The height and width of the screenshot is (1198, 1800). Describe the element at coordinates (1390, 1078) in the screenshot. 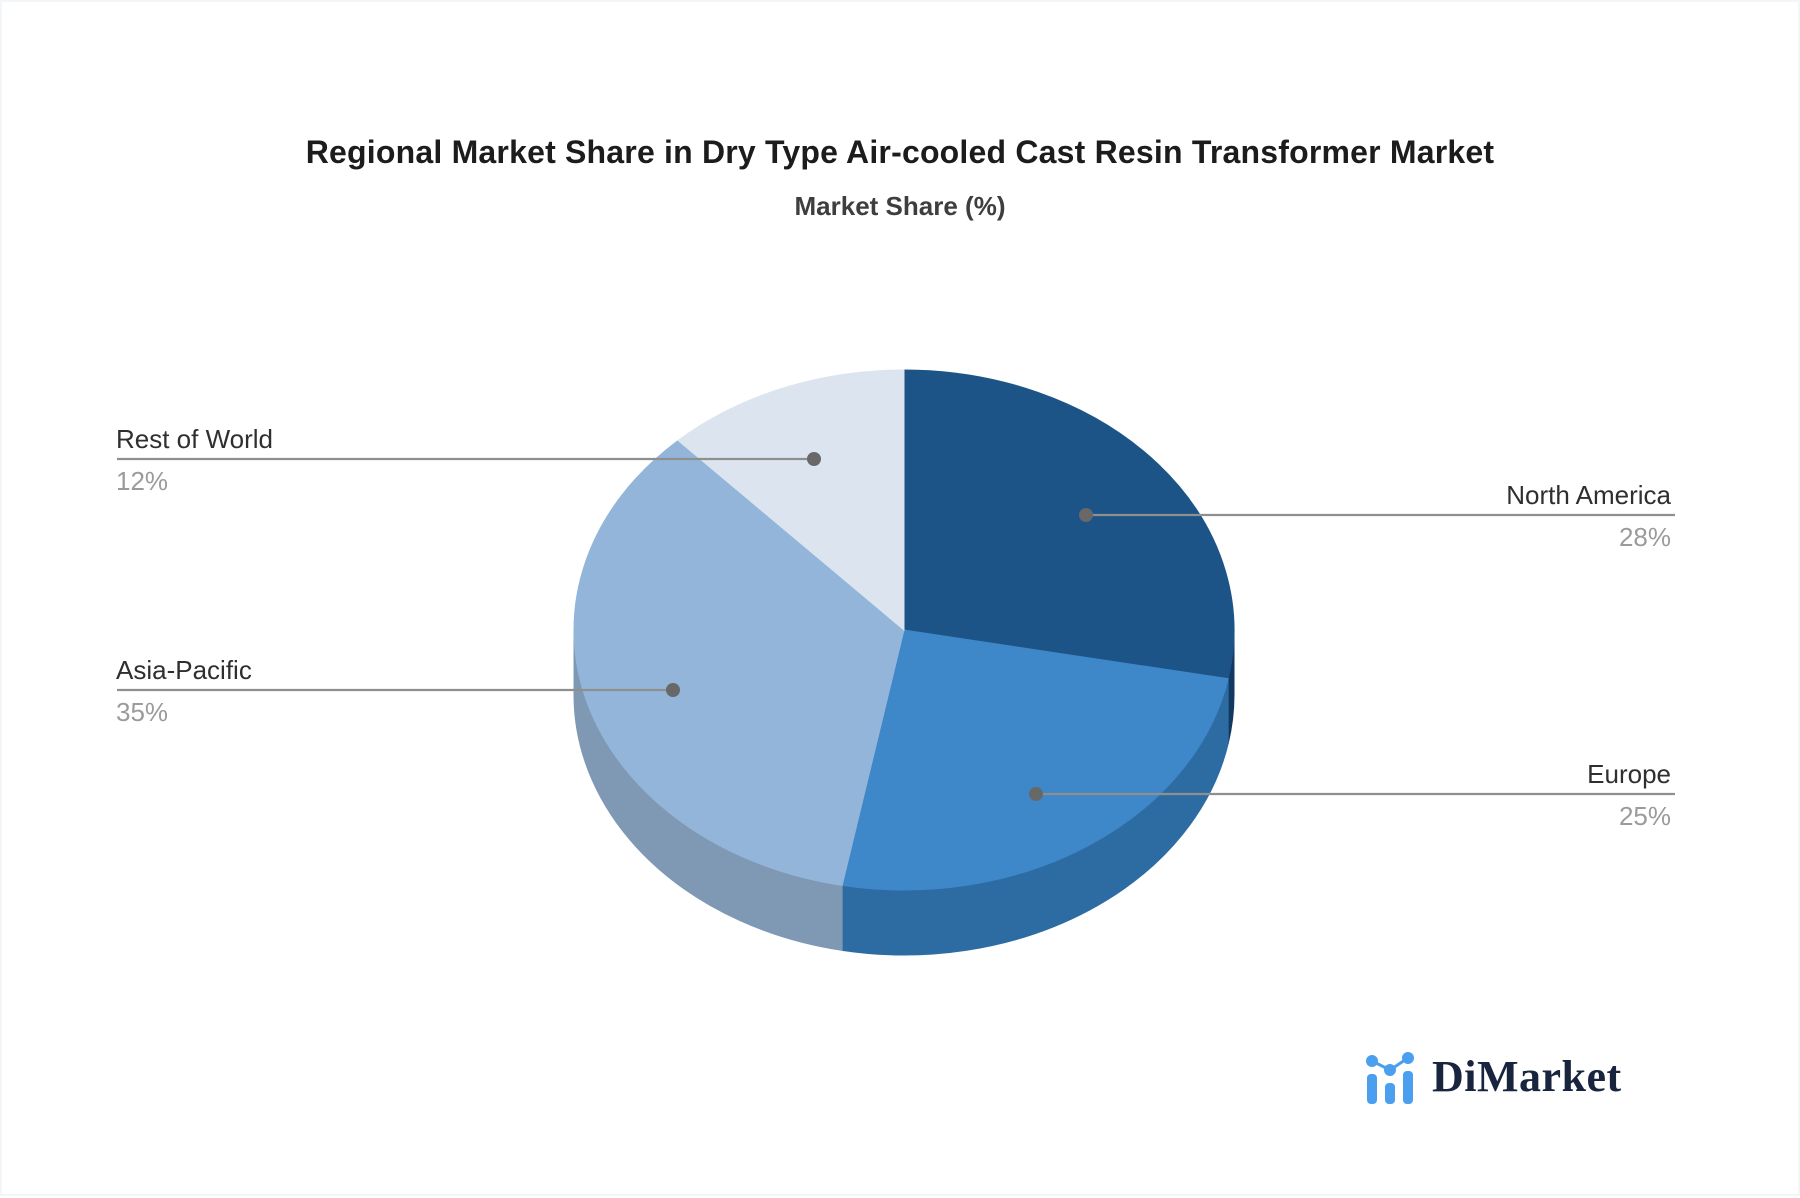

I see `bar-chart-trend-icon` at that location.